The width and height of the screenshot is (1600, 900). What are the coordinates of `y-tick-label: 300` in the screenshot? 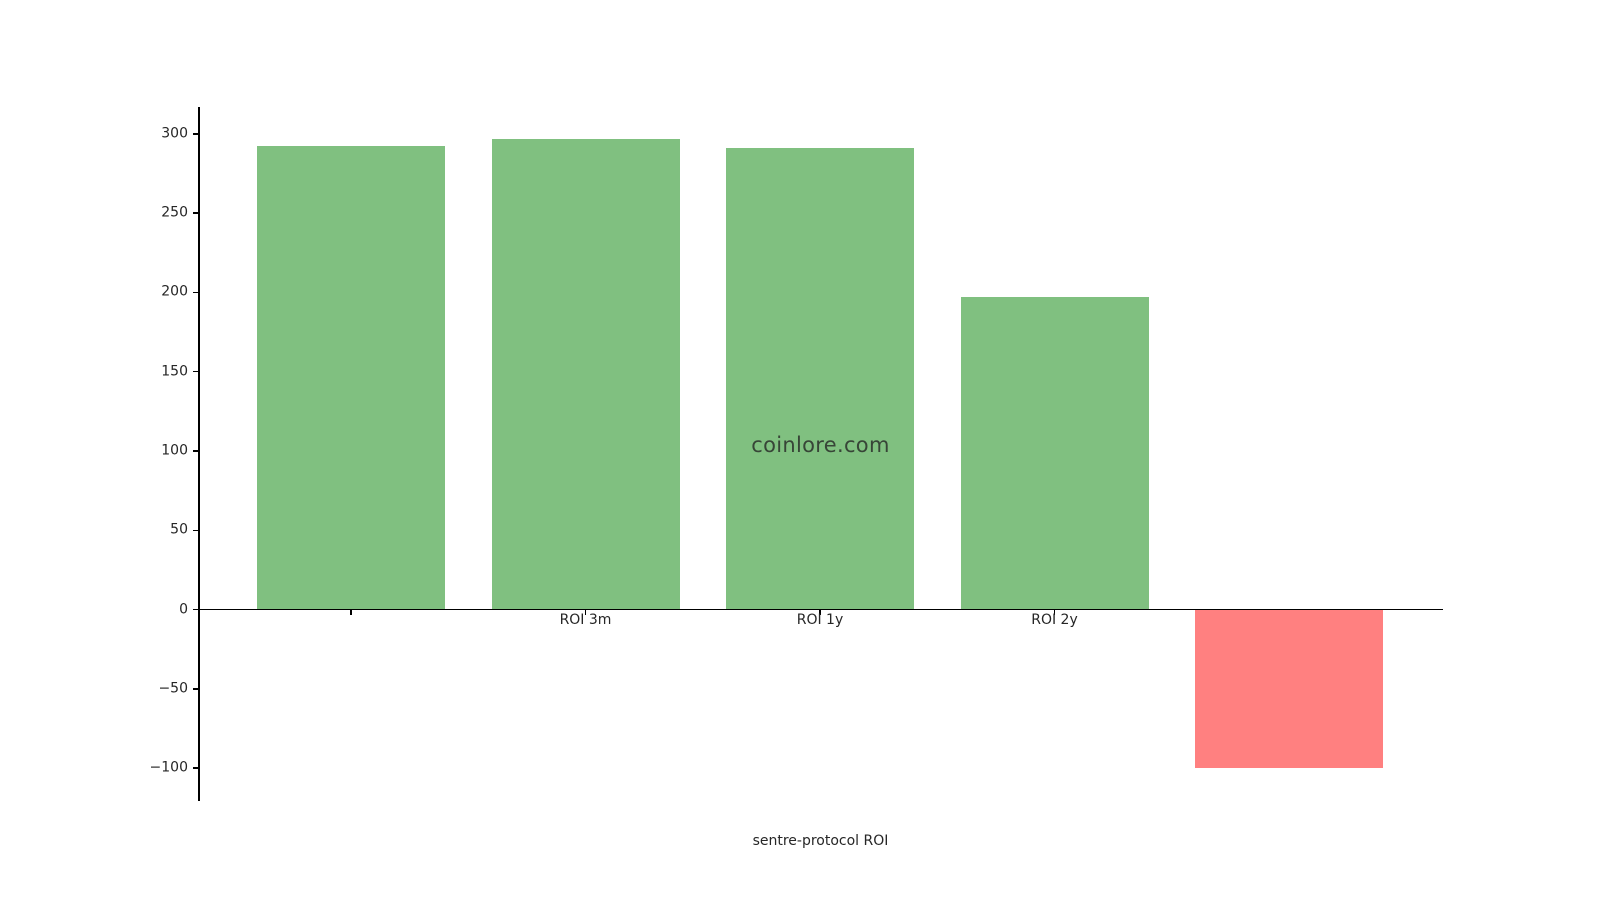 It's located at (174, 133).